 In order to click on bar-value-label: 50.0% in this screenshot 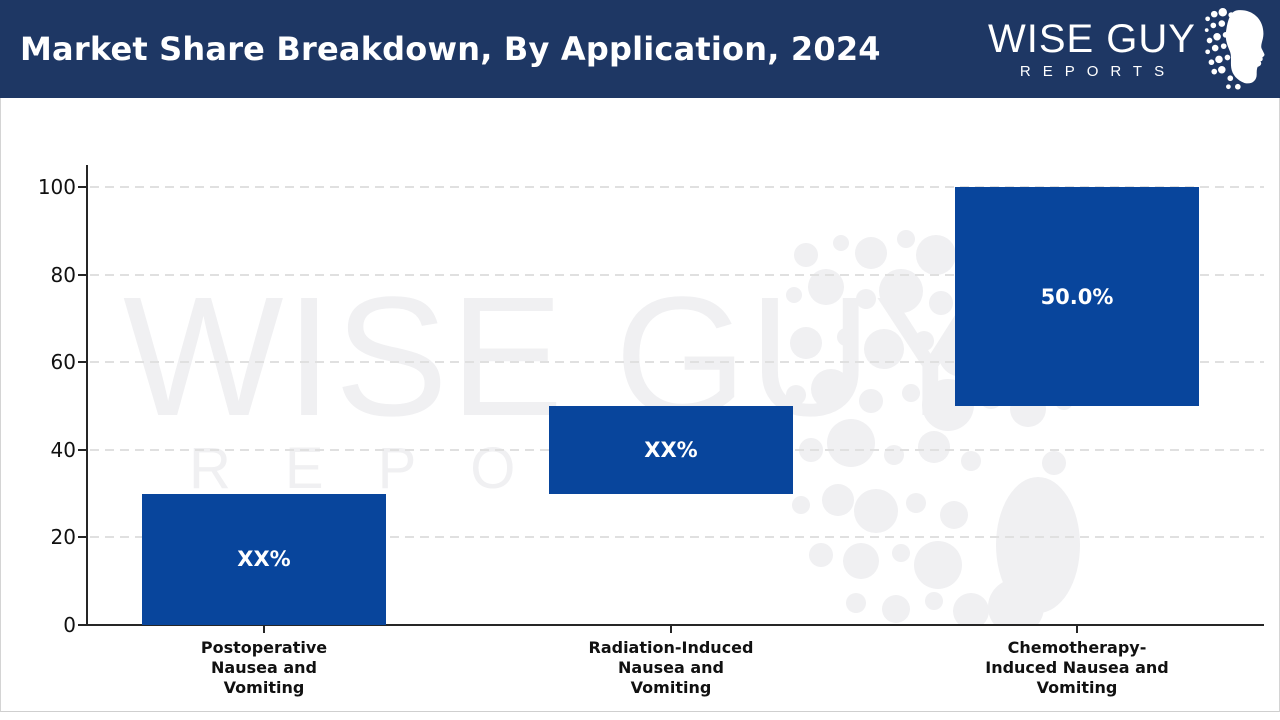, I will do `click(1077, 296)`.